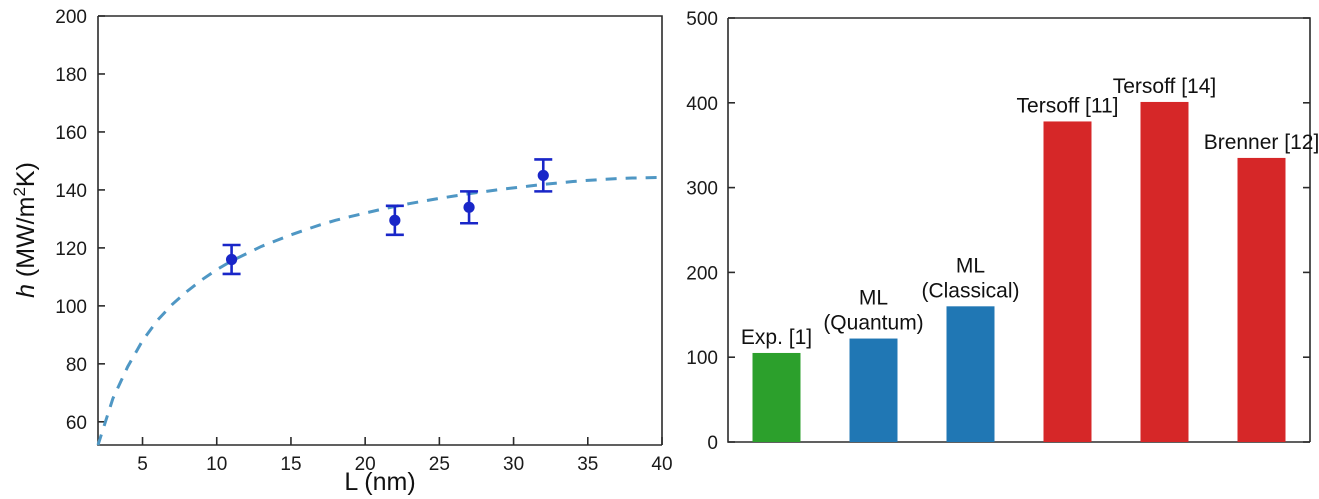 This screenshot has width=1319, height=499. What do you see at coordinates (290, 464) in the screenshot?
I see `x-tick-label: 15` at bounding box center [290, 464].